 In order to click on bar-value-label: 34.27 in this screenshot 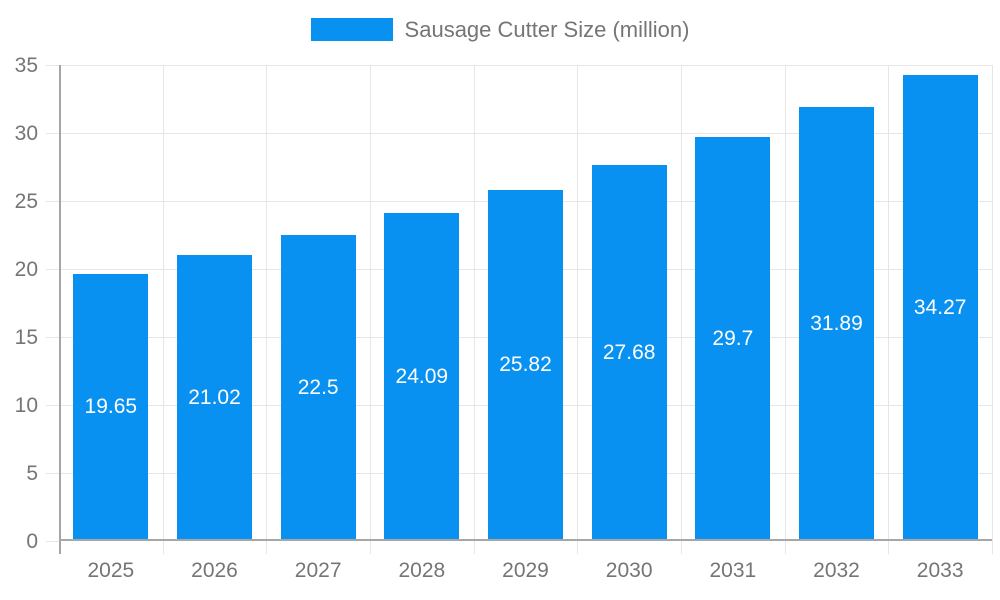, I will do `click(940, 307)`.